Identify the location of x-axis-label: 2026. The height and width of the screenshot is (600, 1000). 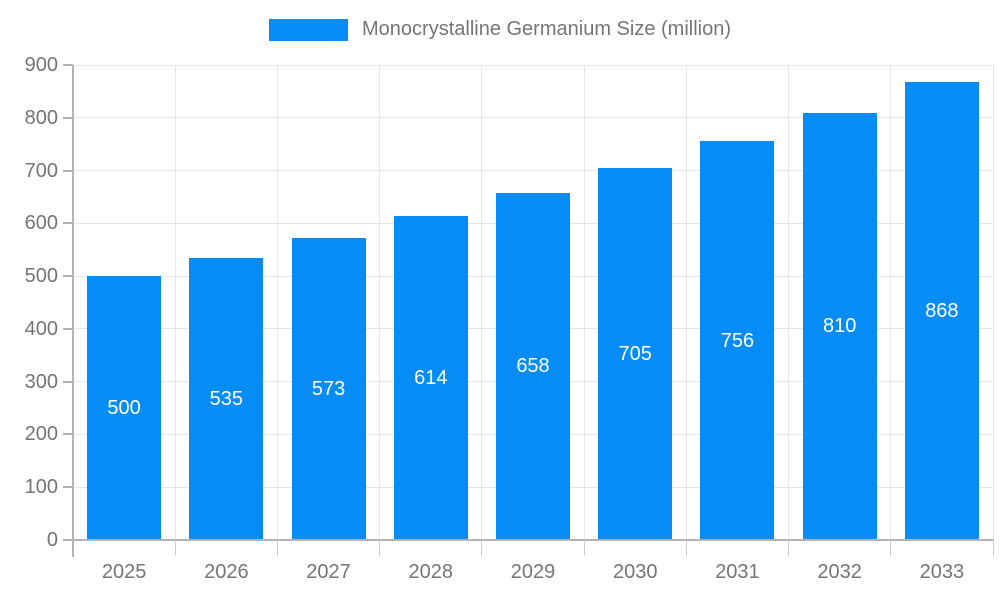
(226, 572).